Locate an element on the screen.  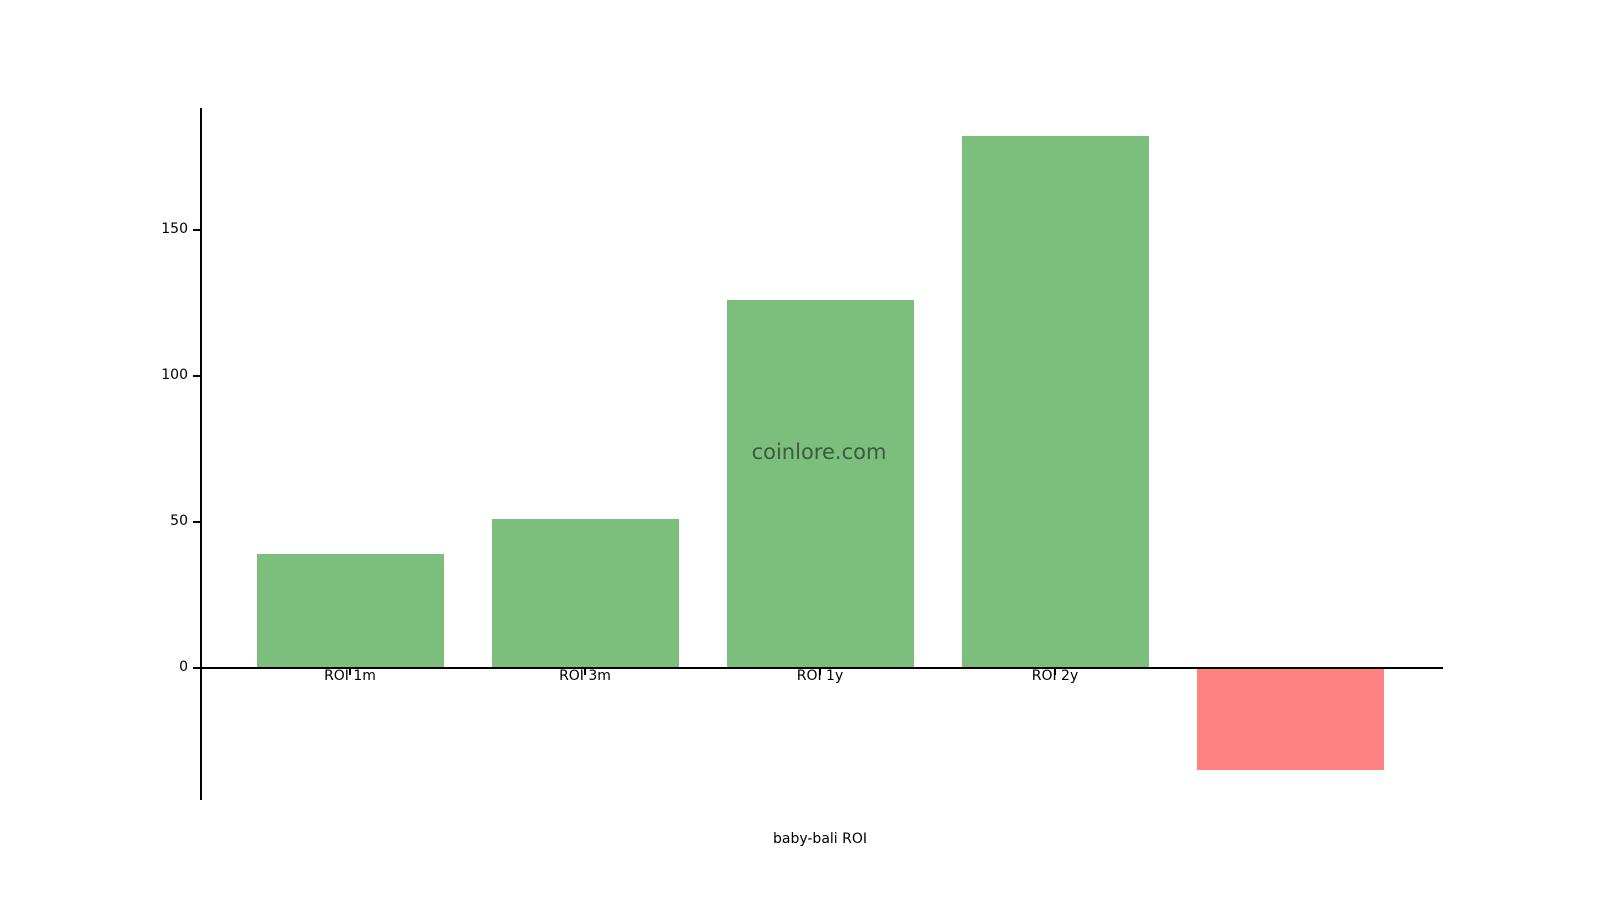
y-tick-label: 50 is located at coordinates (179, 521).